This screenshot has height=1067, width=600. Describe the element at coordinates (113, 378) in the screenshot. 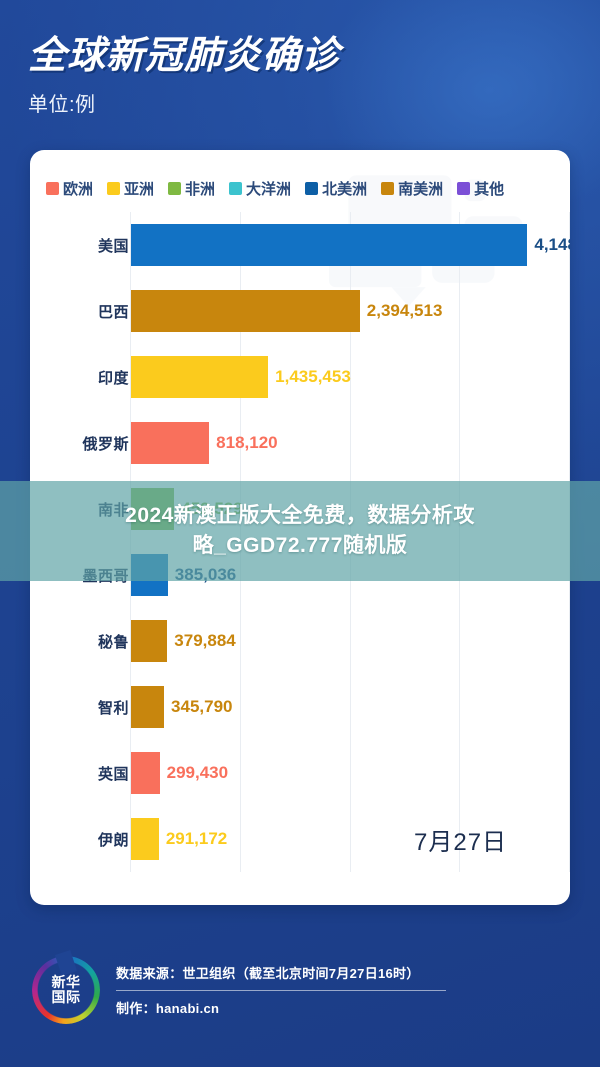

I see `bar-category-label: 印度` at that location.